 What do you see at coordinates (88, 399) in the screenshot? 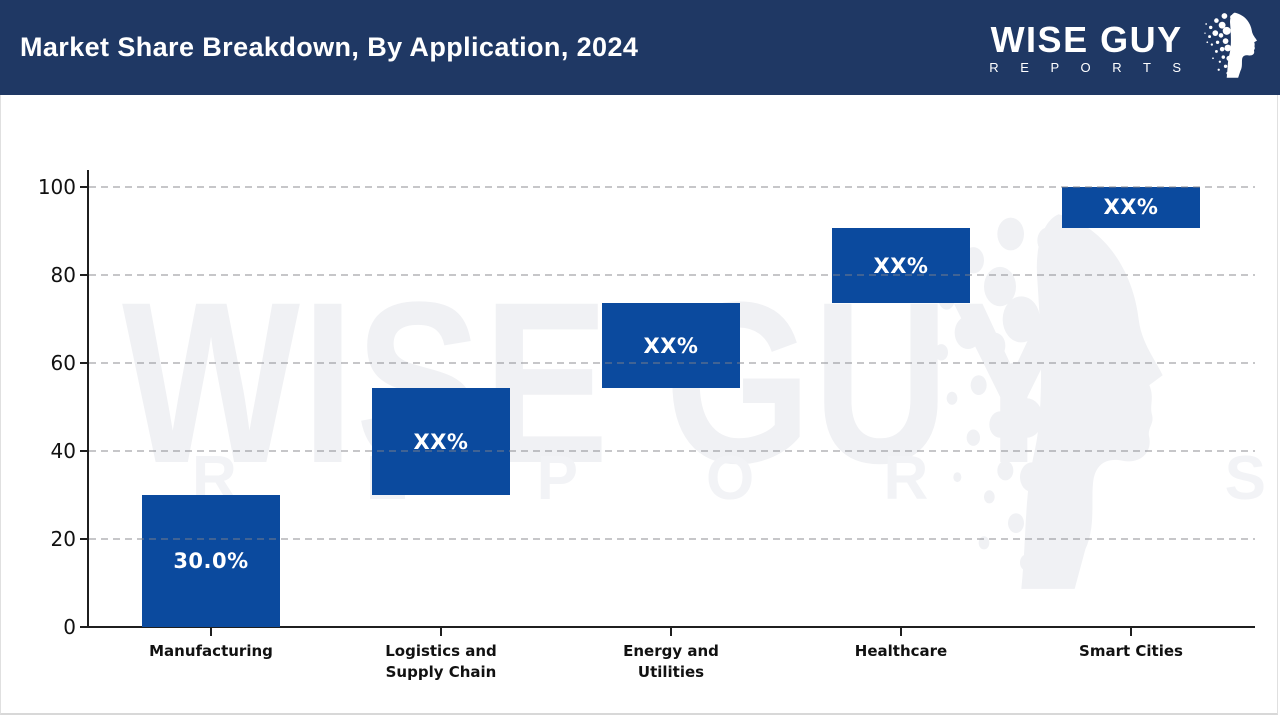
I see `y-axis-line` at bounding box center [88, 399].